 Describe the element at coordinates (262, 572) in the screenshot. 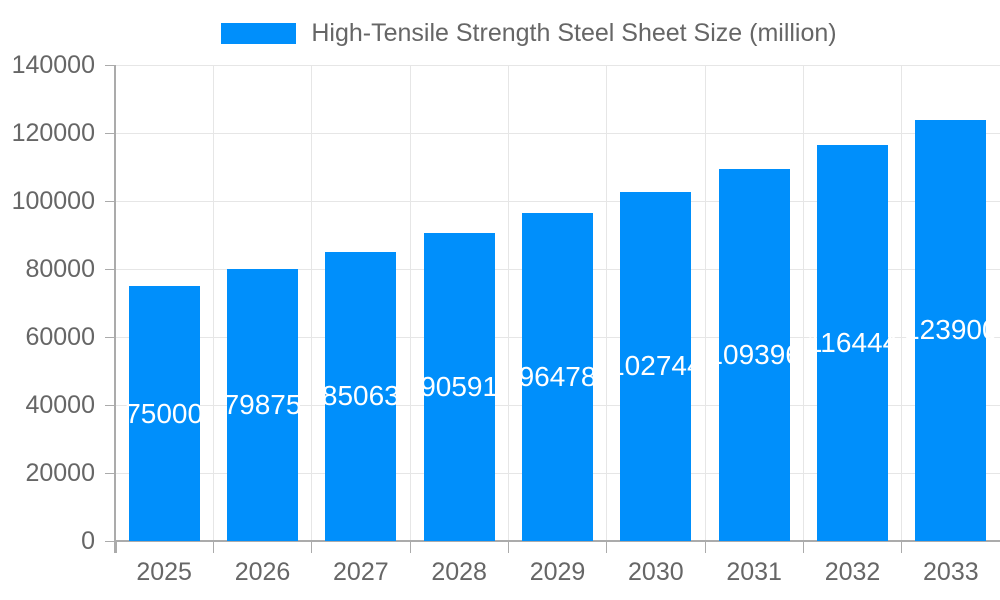

I see `x-axis-label: 2026` at that location.